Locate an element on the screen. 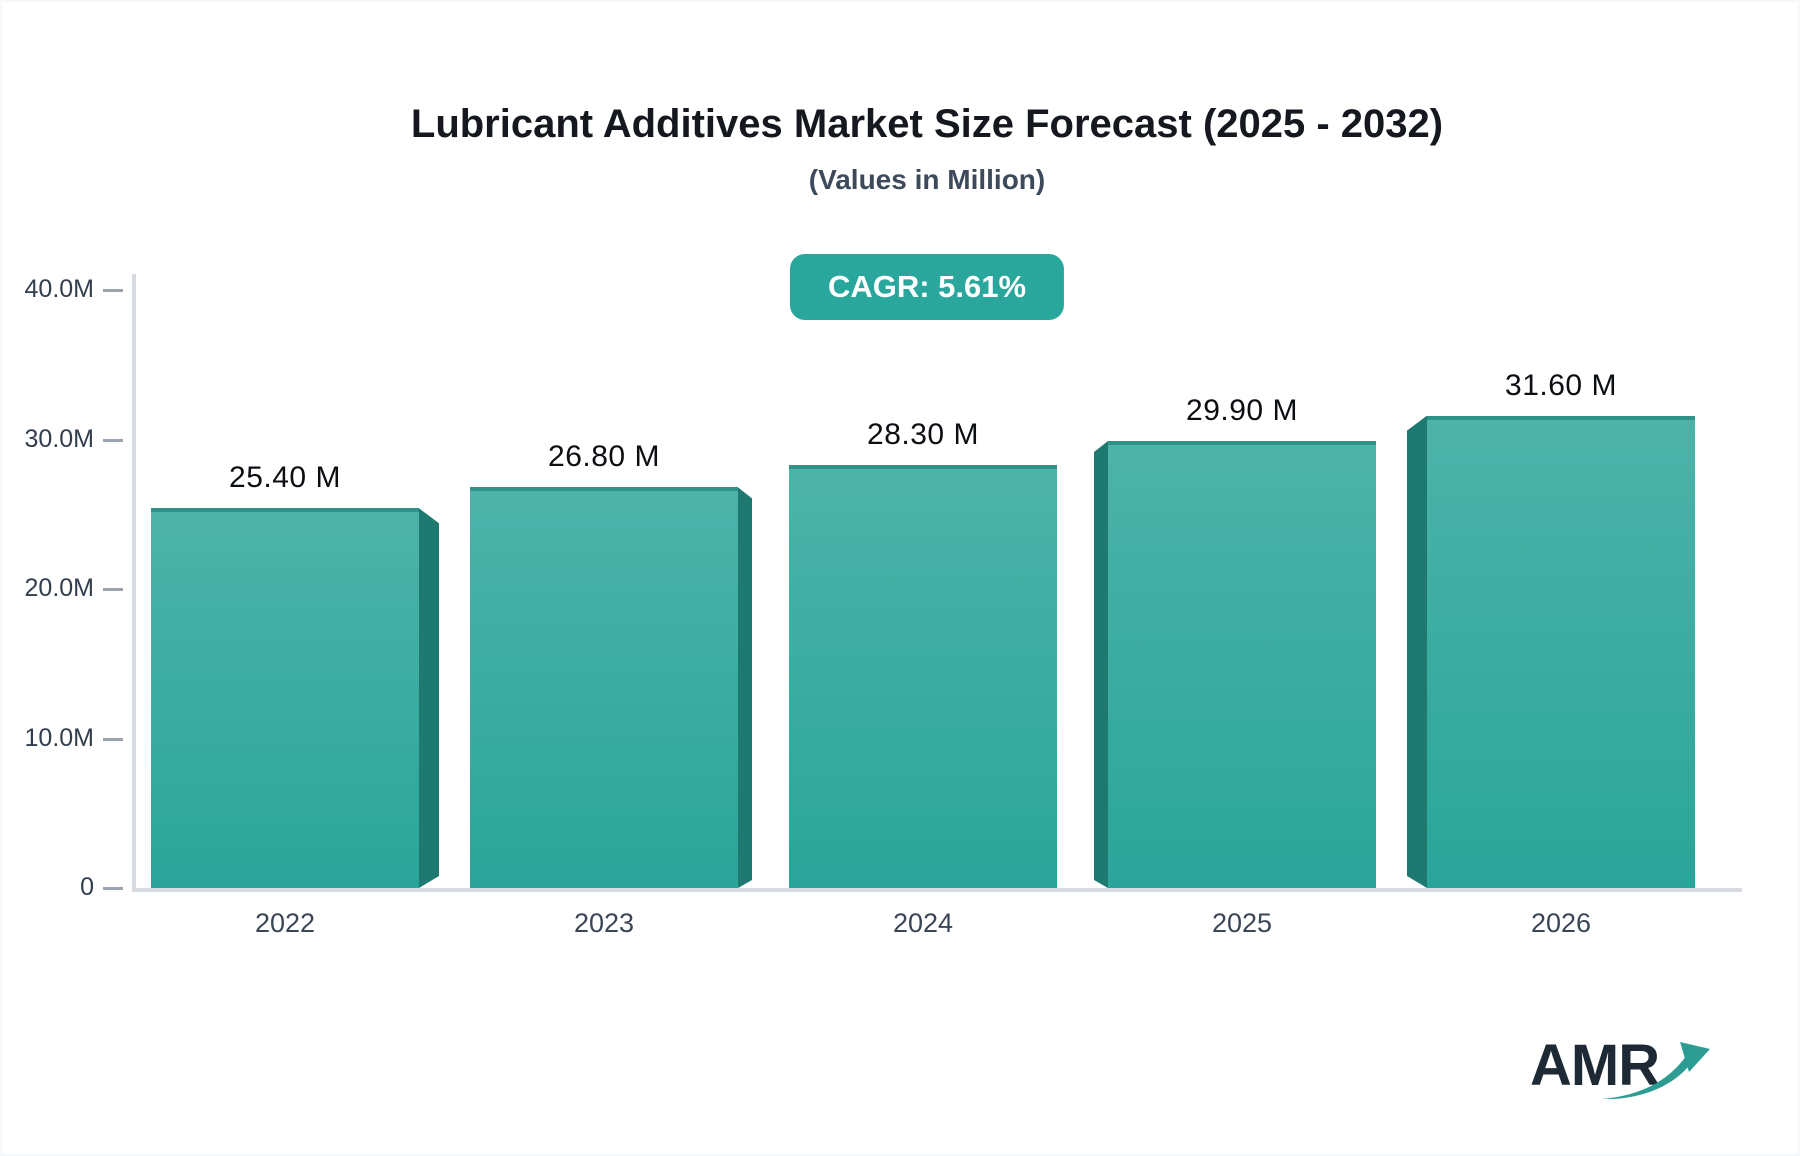  x-axis-label: 2025 is located at coordinates (1242, 923).